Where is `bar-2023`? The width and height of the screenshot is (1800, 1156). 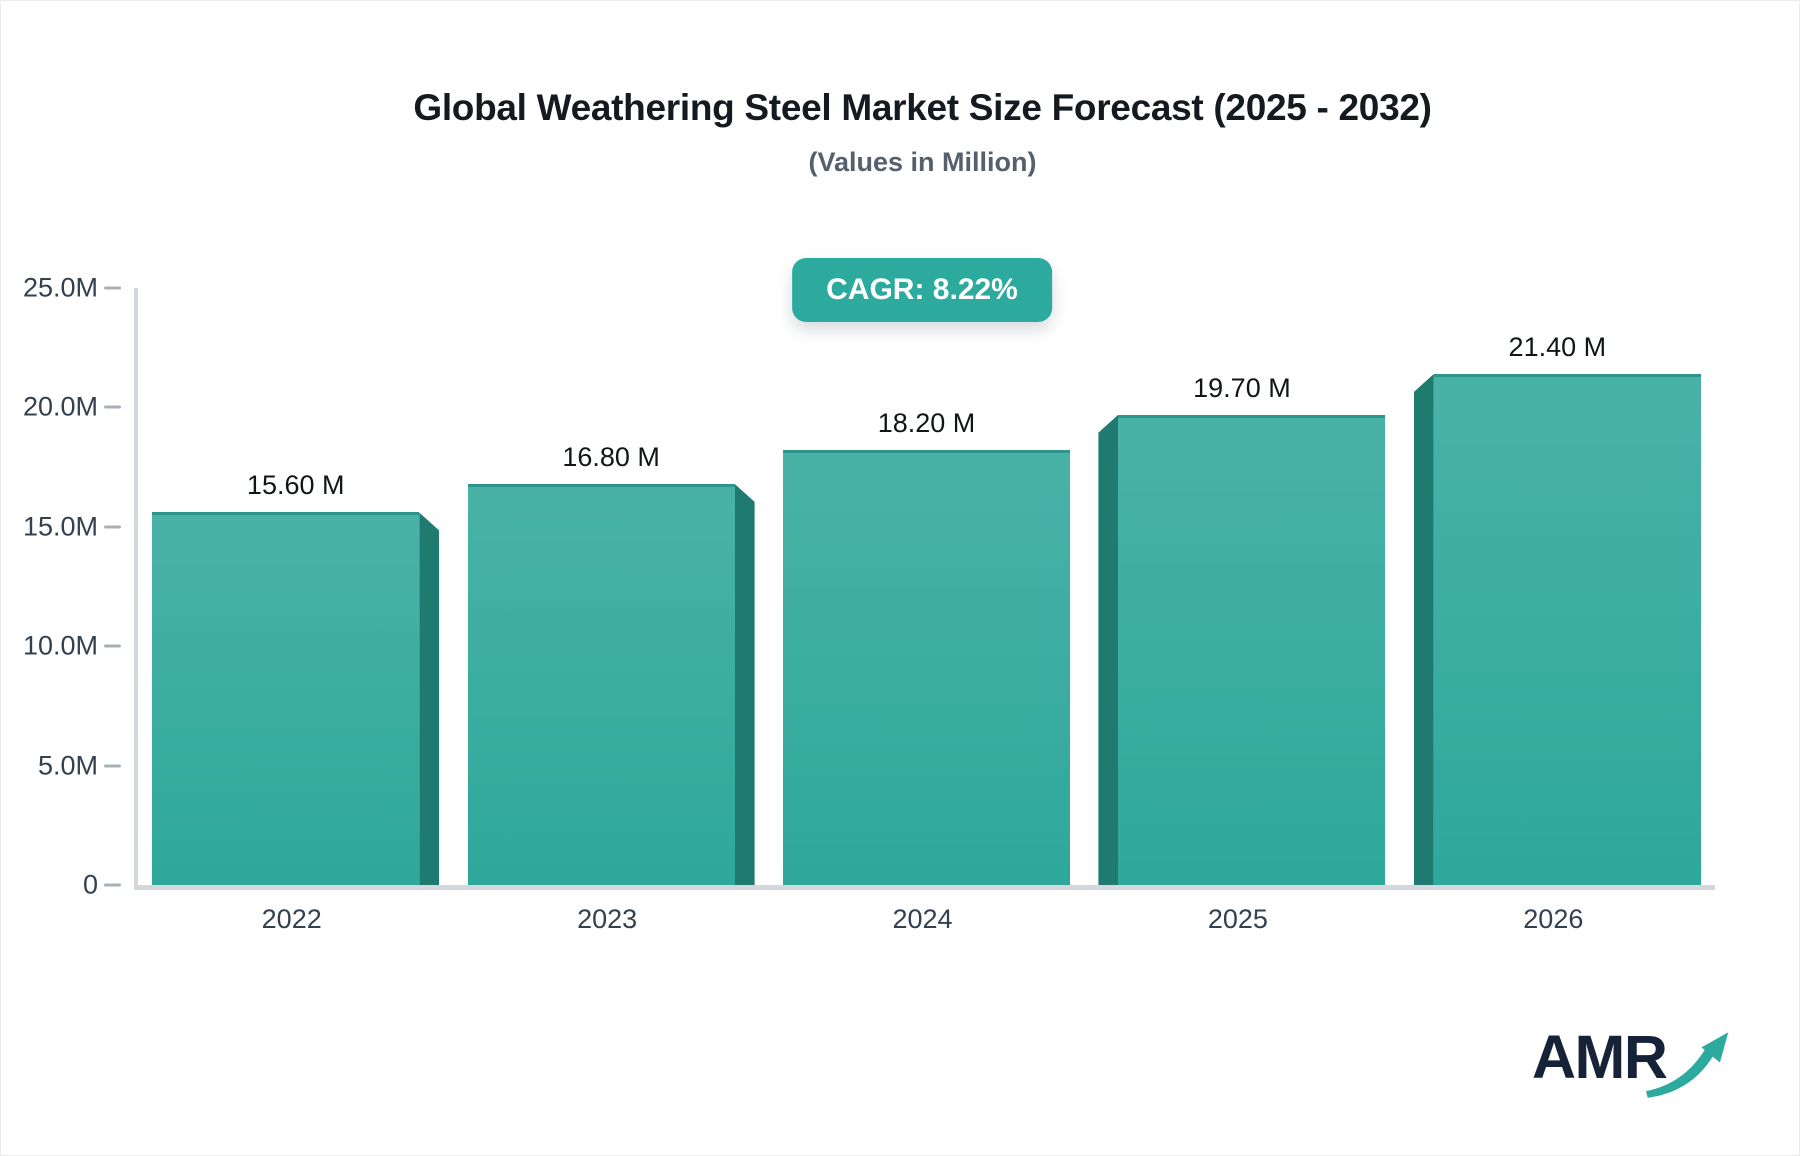
bar-2023 is located at coordinates (611, 684).